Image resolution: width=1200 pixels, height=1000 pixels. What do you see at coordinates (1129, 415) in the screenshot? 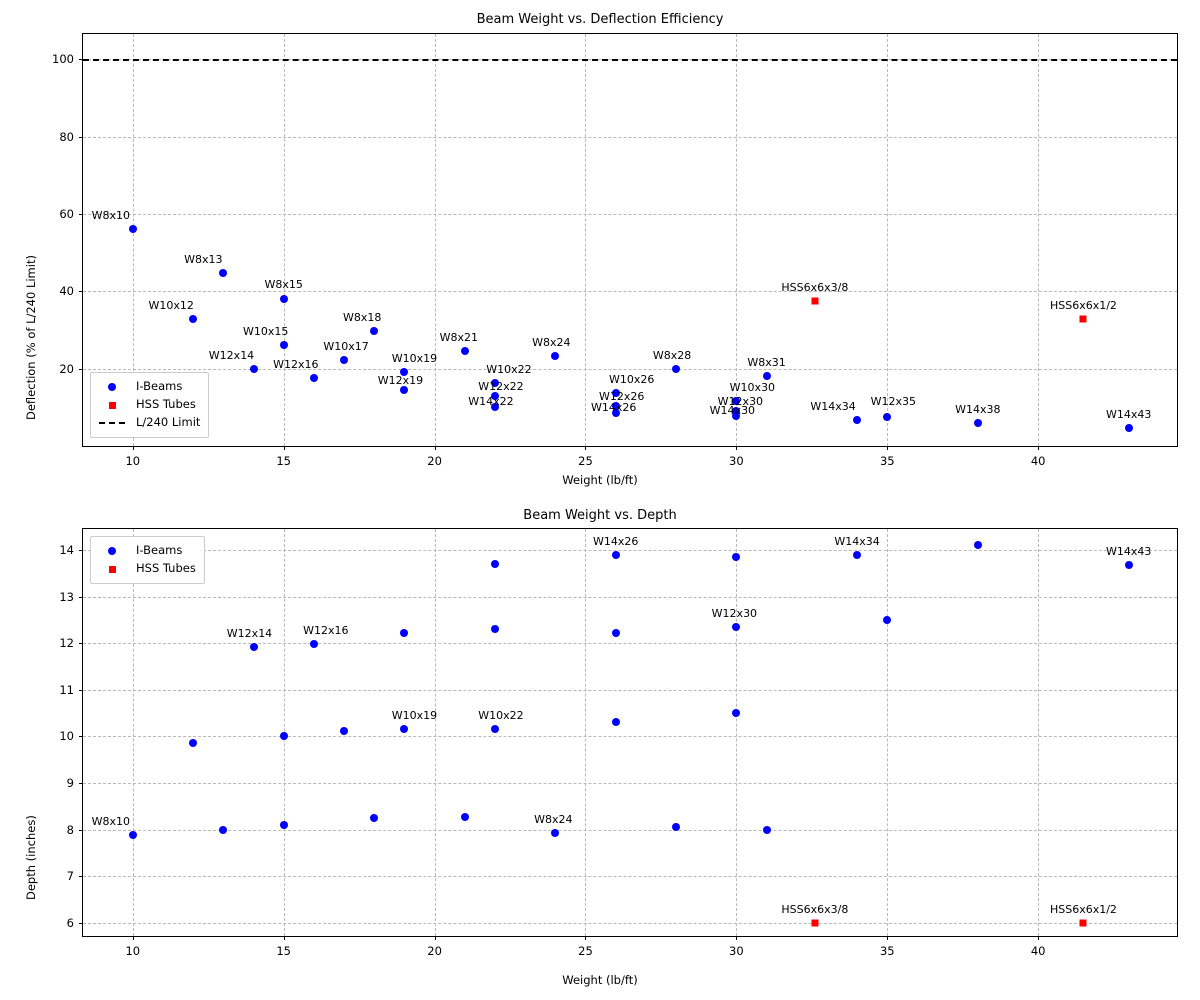
I see `data-point-label: W14x43` at bounding box center [1129, 415].